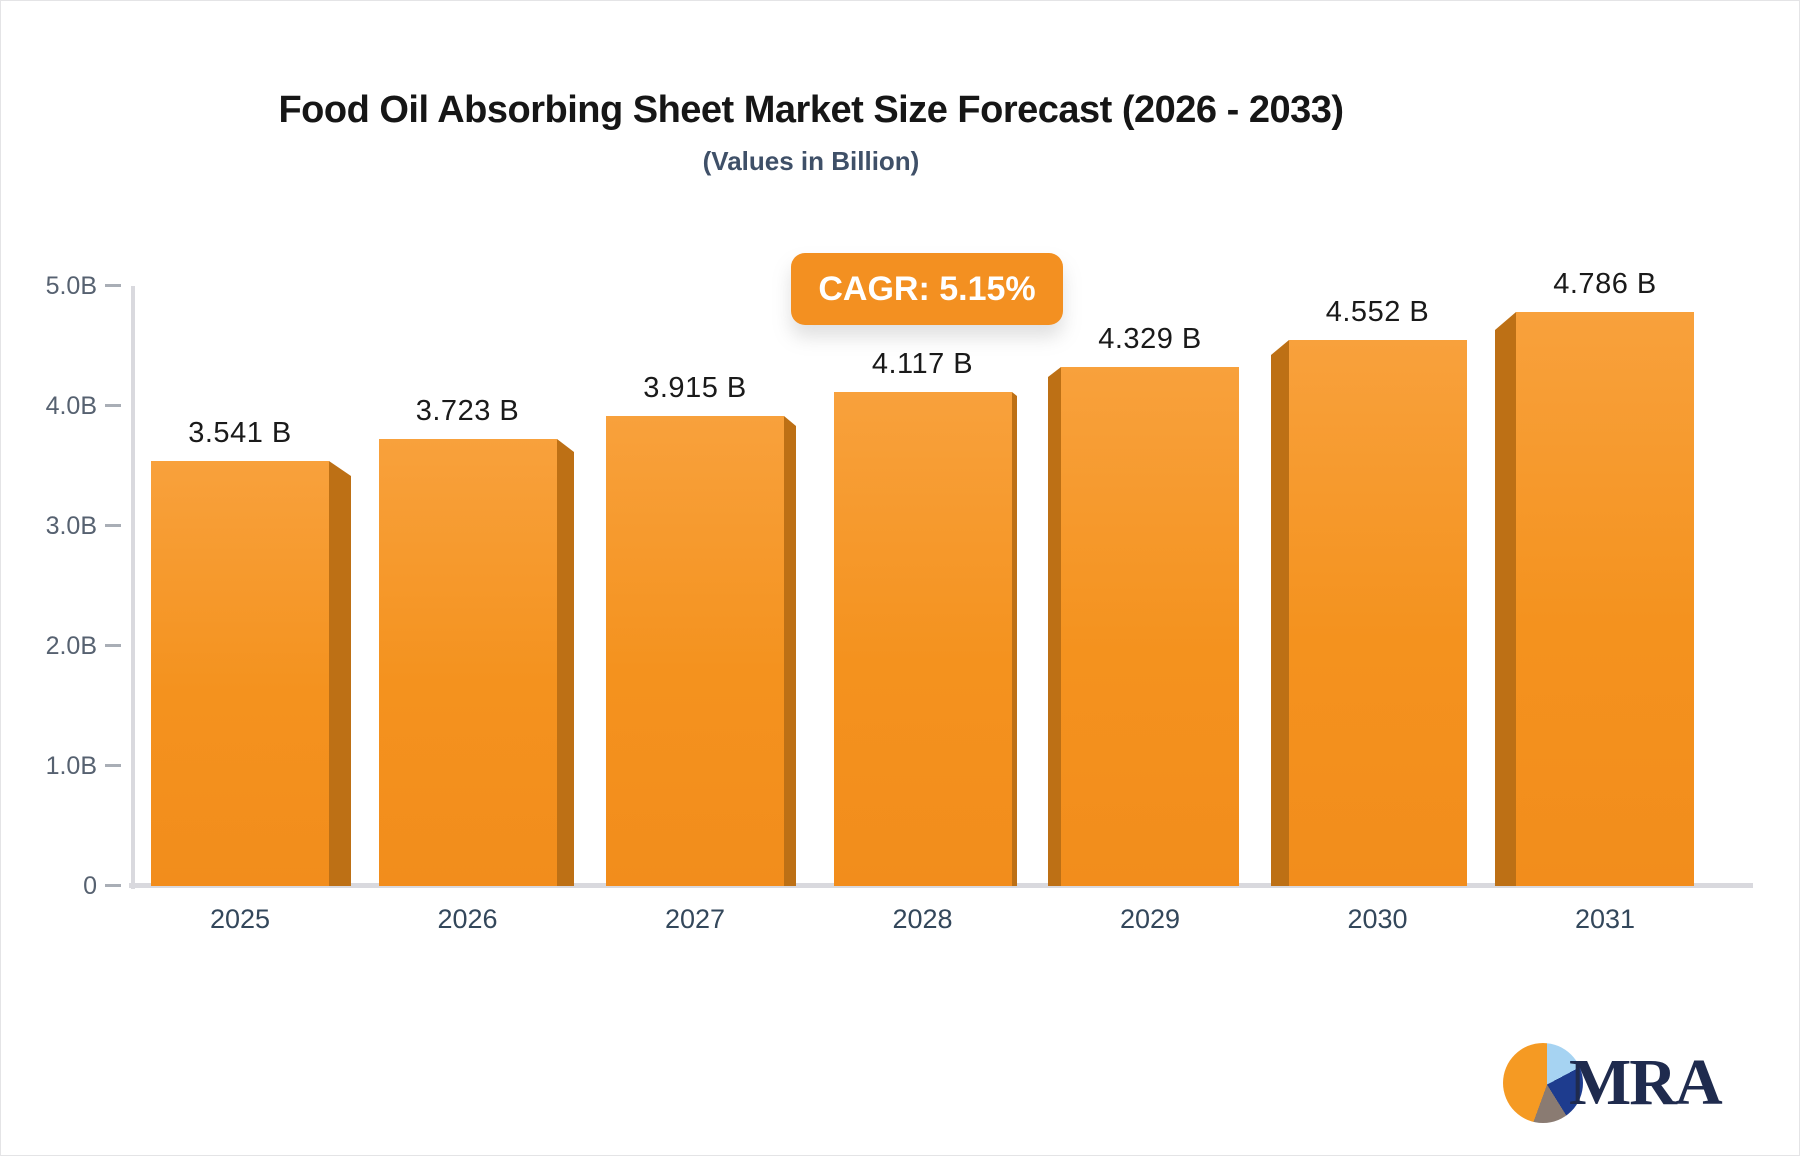 The height and width of the screenshot is (1156, 1800). What do you see at coordinates (467, 919) in the screenshot?
I see `x-category-label: 2026` at bounding box center [467, 919].